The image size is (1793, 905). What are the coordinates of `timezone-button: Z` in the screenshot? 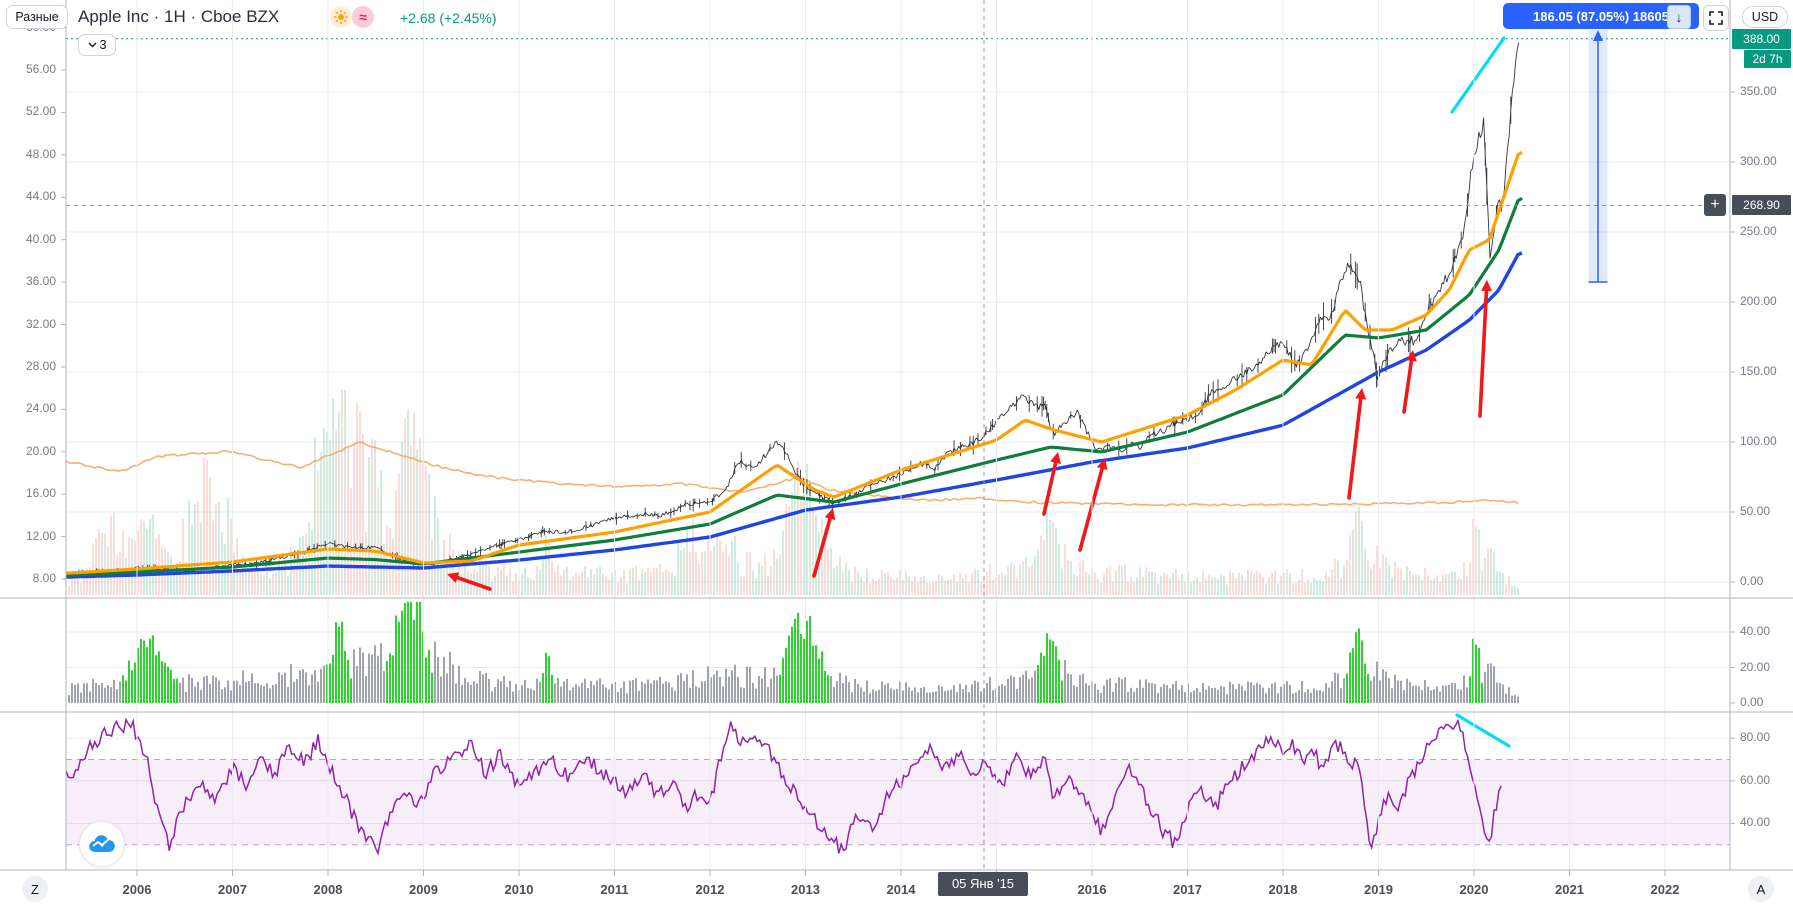 It's located at (35, 889).